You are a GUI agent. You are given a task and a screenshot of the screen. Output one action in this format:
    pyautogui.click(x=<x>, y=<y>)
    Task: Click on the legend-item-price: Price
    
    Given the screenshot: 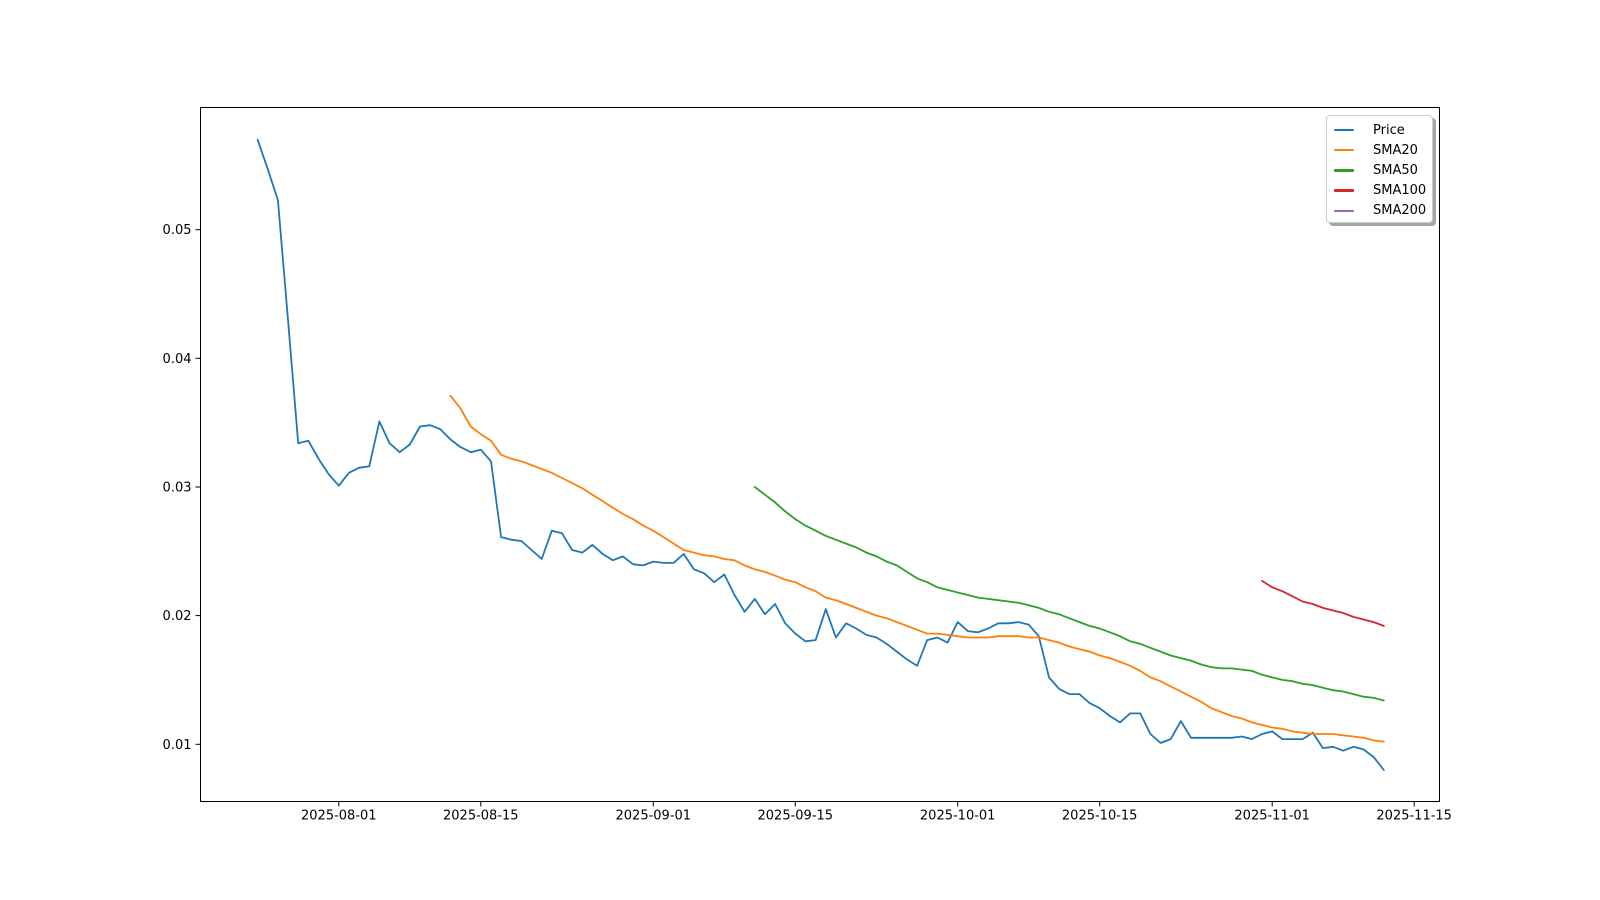 What is the action you would take?
    pyautogui.click(x=1383, y=130)
    